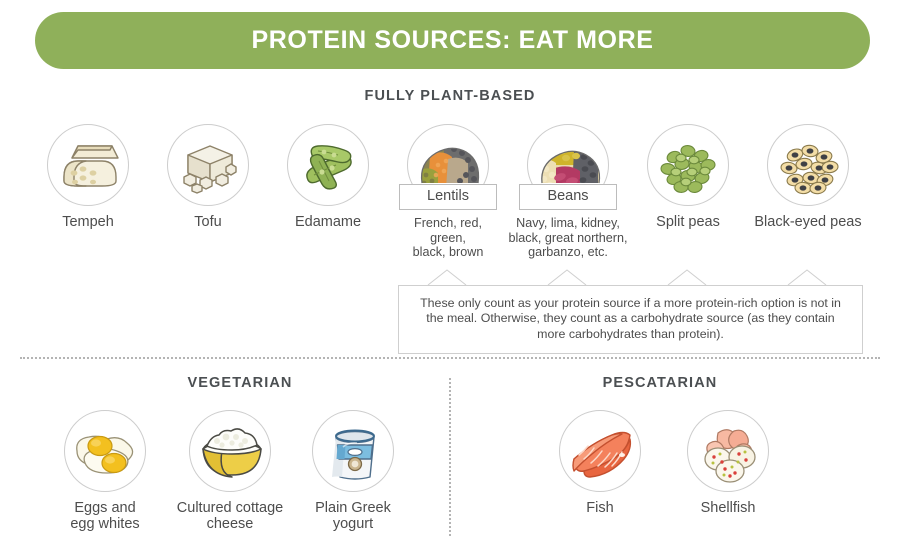 The width and height of the screenshot is (900, 559). What do you see at coordinates (808, 222) in the screenshot?
I see `item-label: Black-eyed peas` at bounding box center [808, 222].